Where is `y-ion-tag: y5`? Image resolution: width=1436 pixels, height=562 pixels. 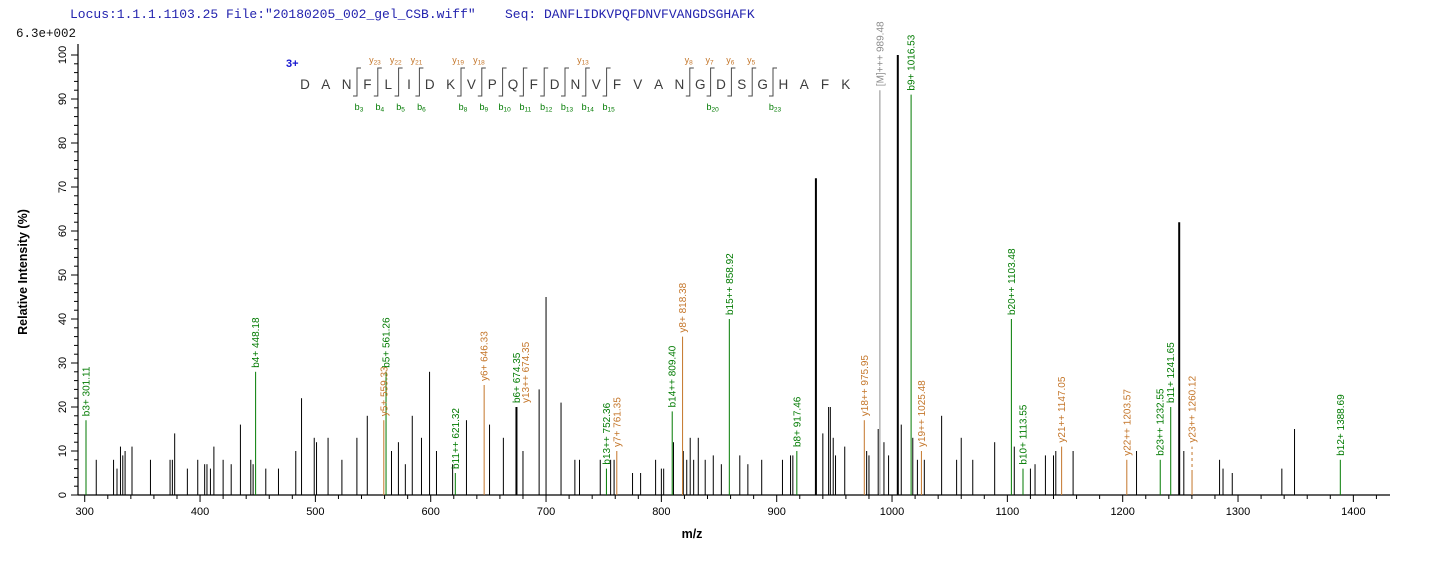 y-ion-tag: y5 is located at coordinates (751, 61).